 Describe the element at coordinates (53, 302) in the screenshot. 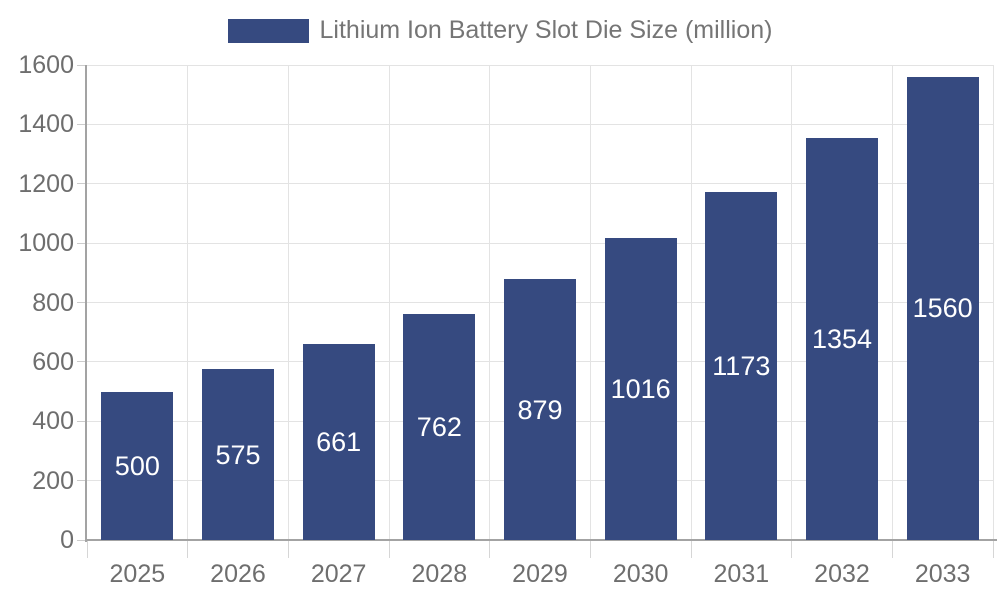

I see `y-tick-label: 800` at that location.